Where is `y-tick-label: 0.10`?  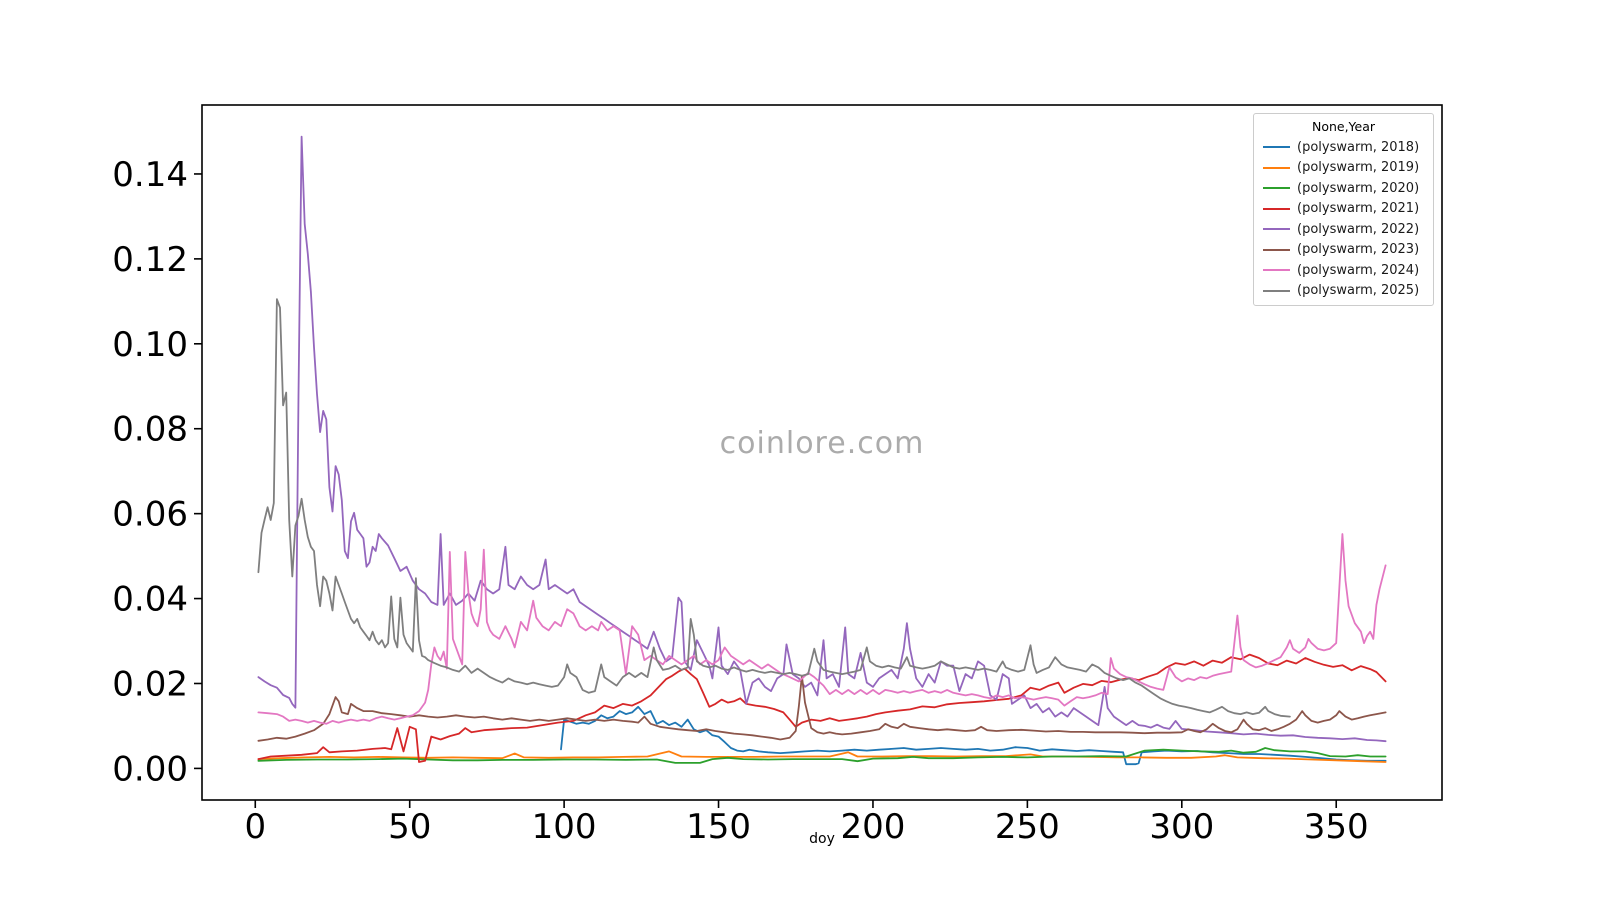
y-tick-label: 0.10 is located at coordinates (150, 345).